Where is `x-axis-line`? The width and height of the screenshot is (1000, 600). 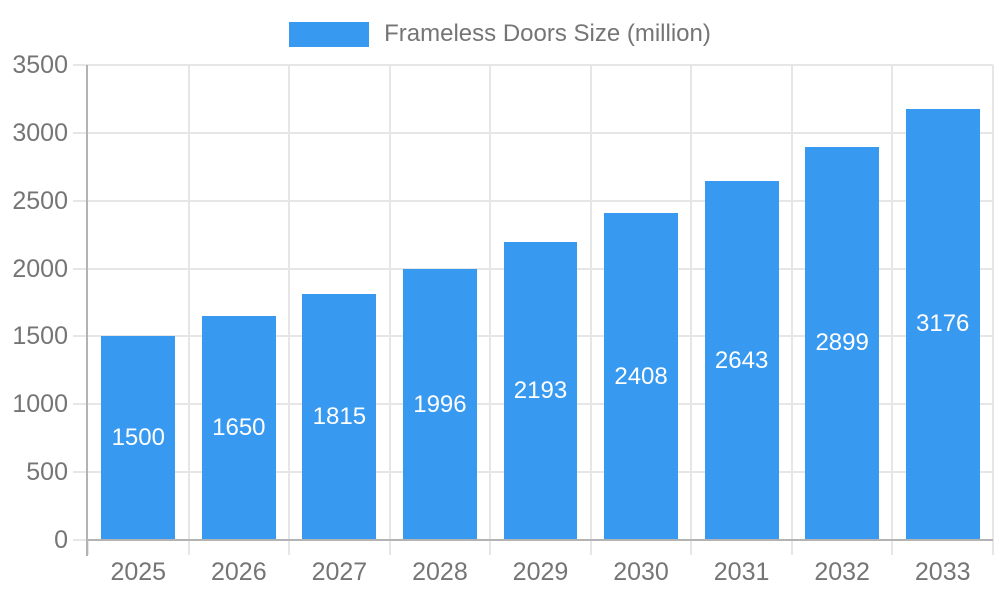 x-axis-line is located at coordinates (540, 540).